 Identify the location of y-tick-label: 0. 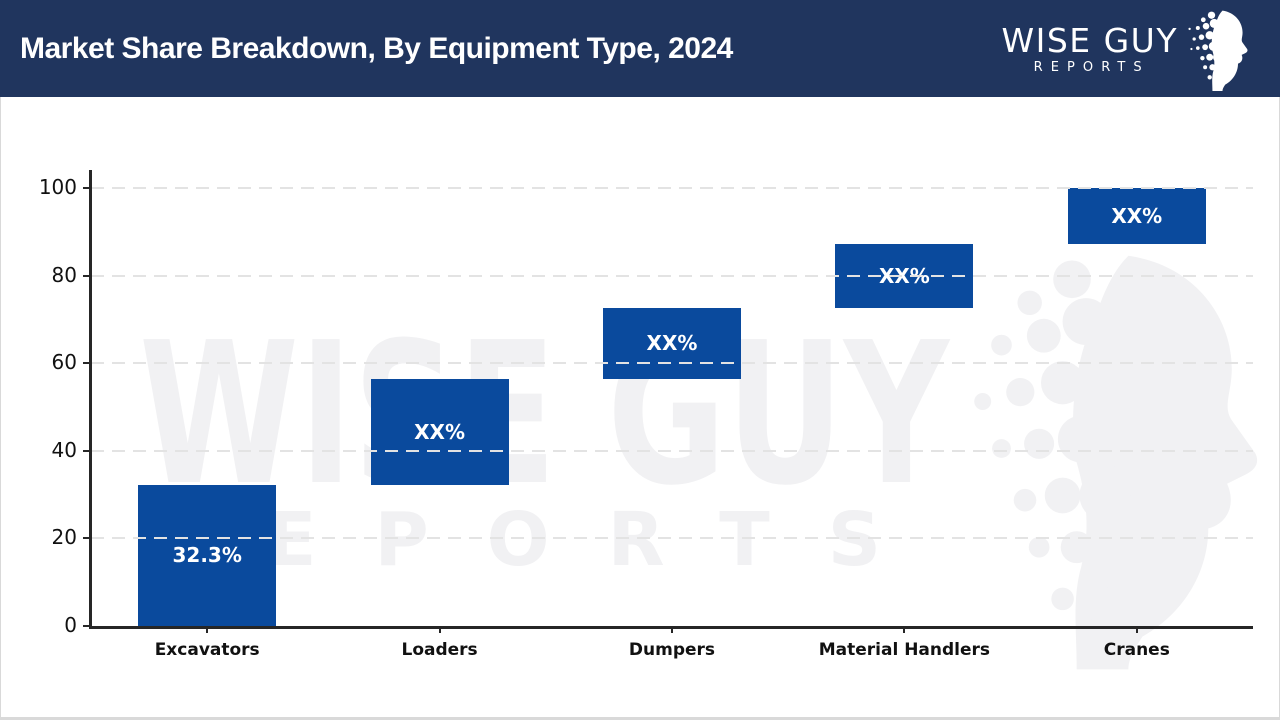
(70, 625).